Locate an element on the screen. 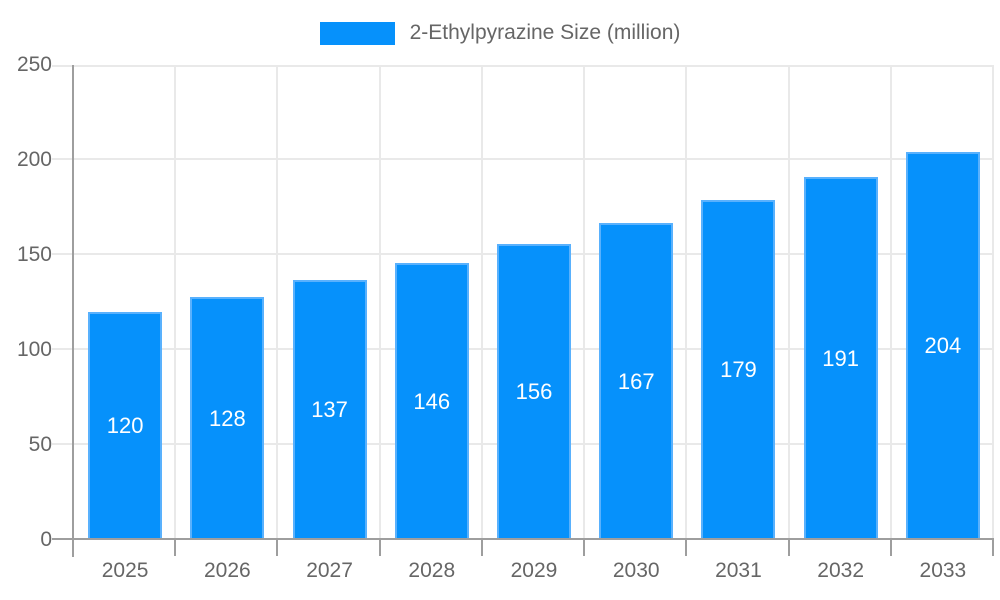  x-tick-label: 2030 is located at coordinates (636, 570).